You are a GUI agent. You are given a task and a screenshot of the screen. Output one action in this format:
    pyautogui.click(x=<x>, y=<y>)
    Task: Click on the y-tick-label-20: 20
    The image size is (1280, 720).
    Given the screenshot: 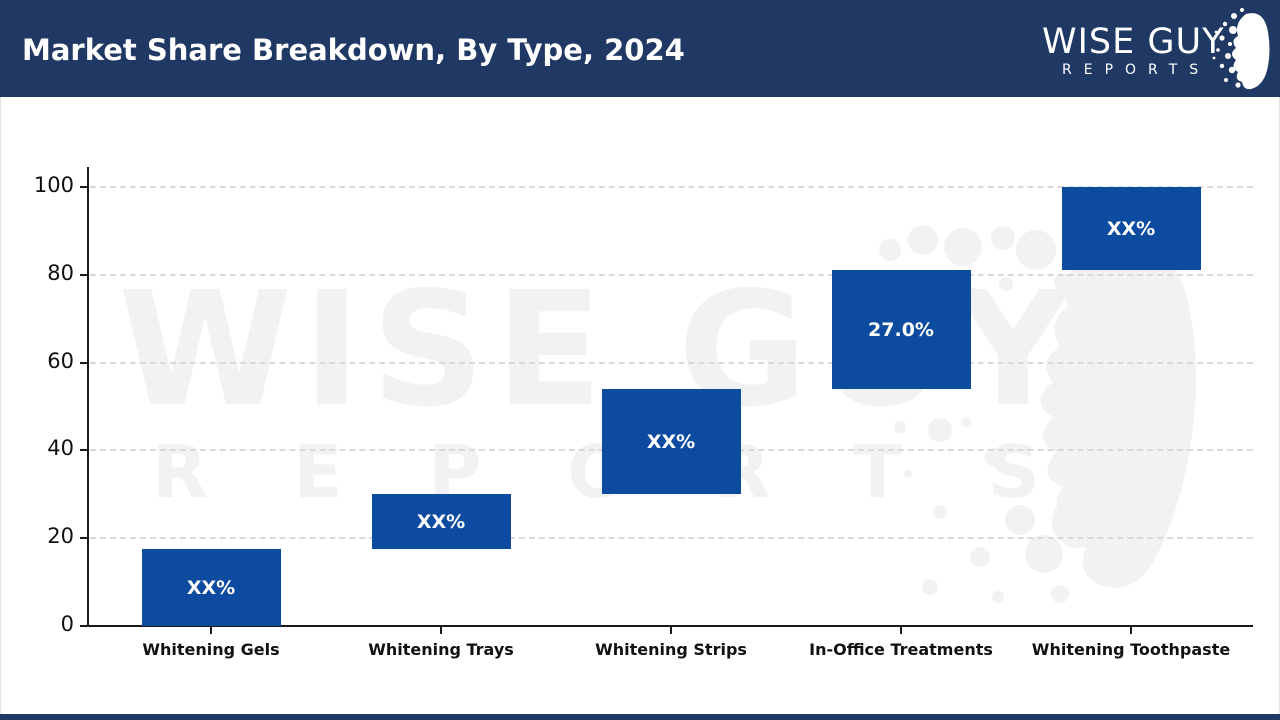 What is the action you would take?
    pyautogui.click(x=60, y=536)
    